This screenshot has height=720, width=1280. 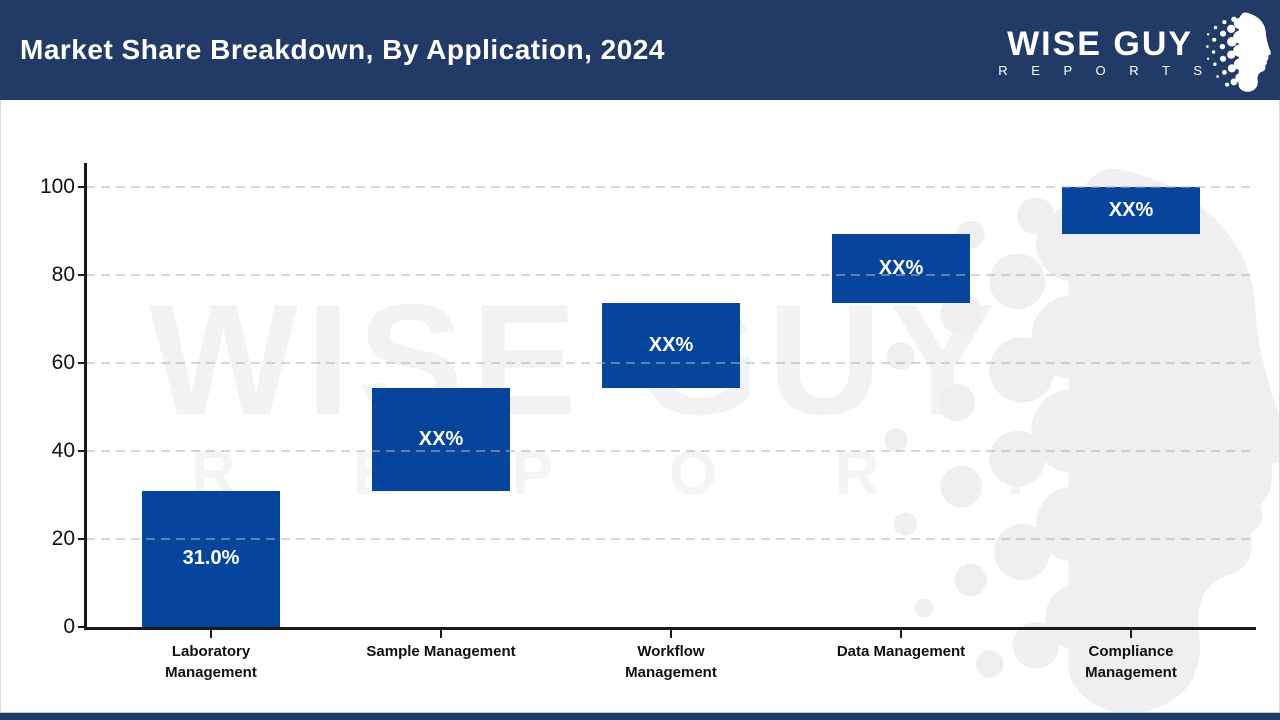 What do you see at coordinates (57, 186) in the screenshot?
I see `y-axis-tick-label: 100` at bounding box center [57, 186].